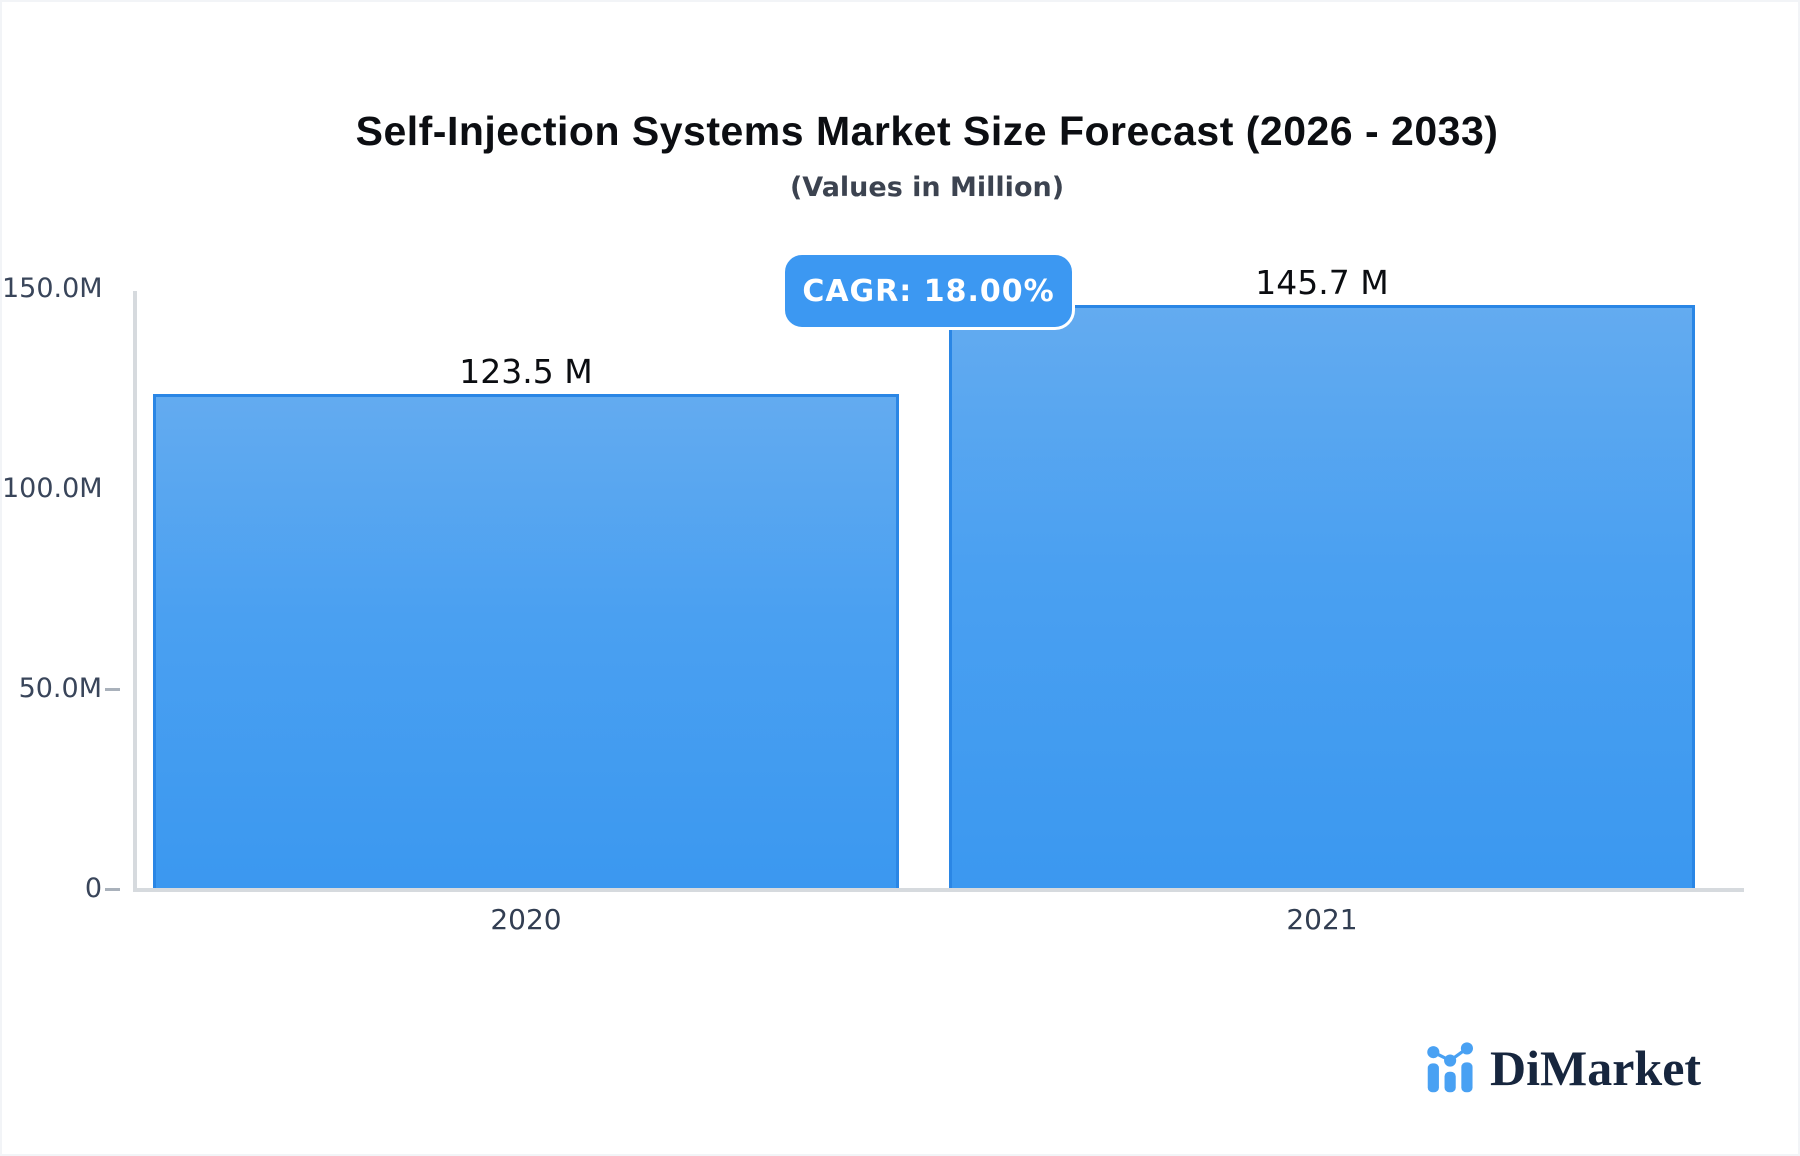  Describe the element at coordinates (112, 689) in the screenshot. I see `y-tick-50m` at that location.